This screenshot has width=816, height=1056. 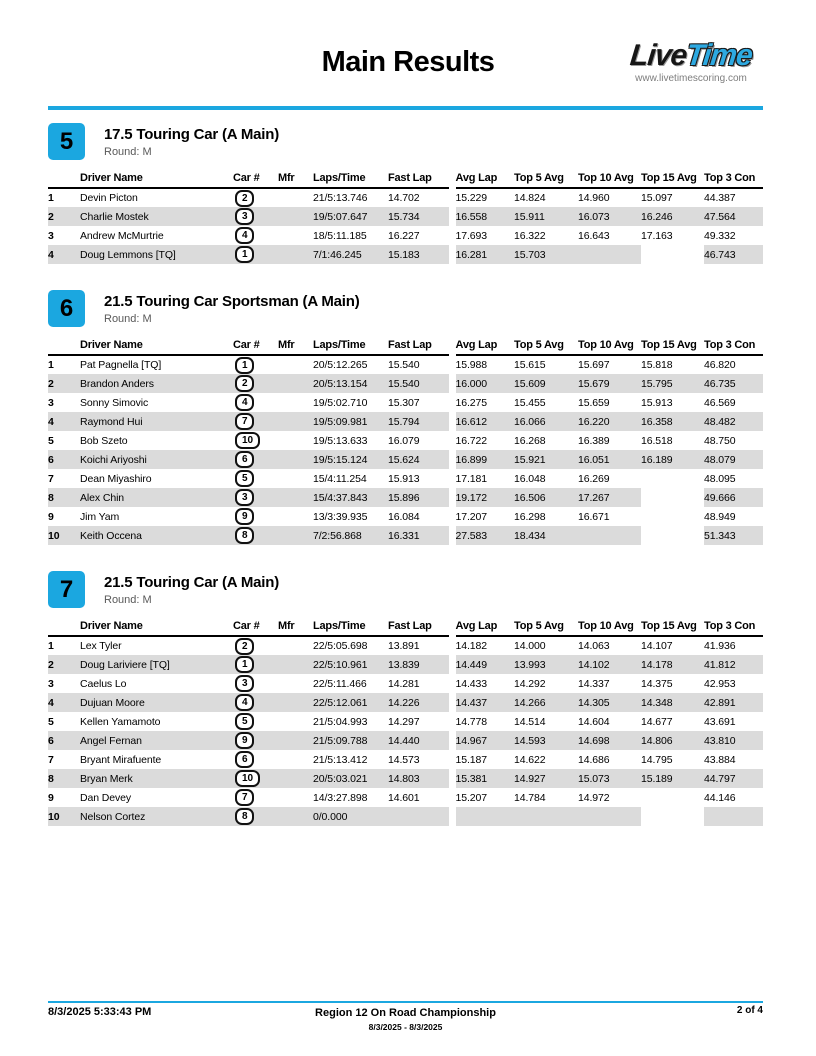 What do you see at coordinates (192, 582) in the screenshot?
I see `race-title: 21.5 Touring Car (A Main)` at bounding box center [192, 582].